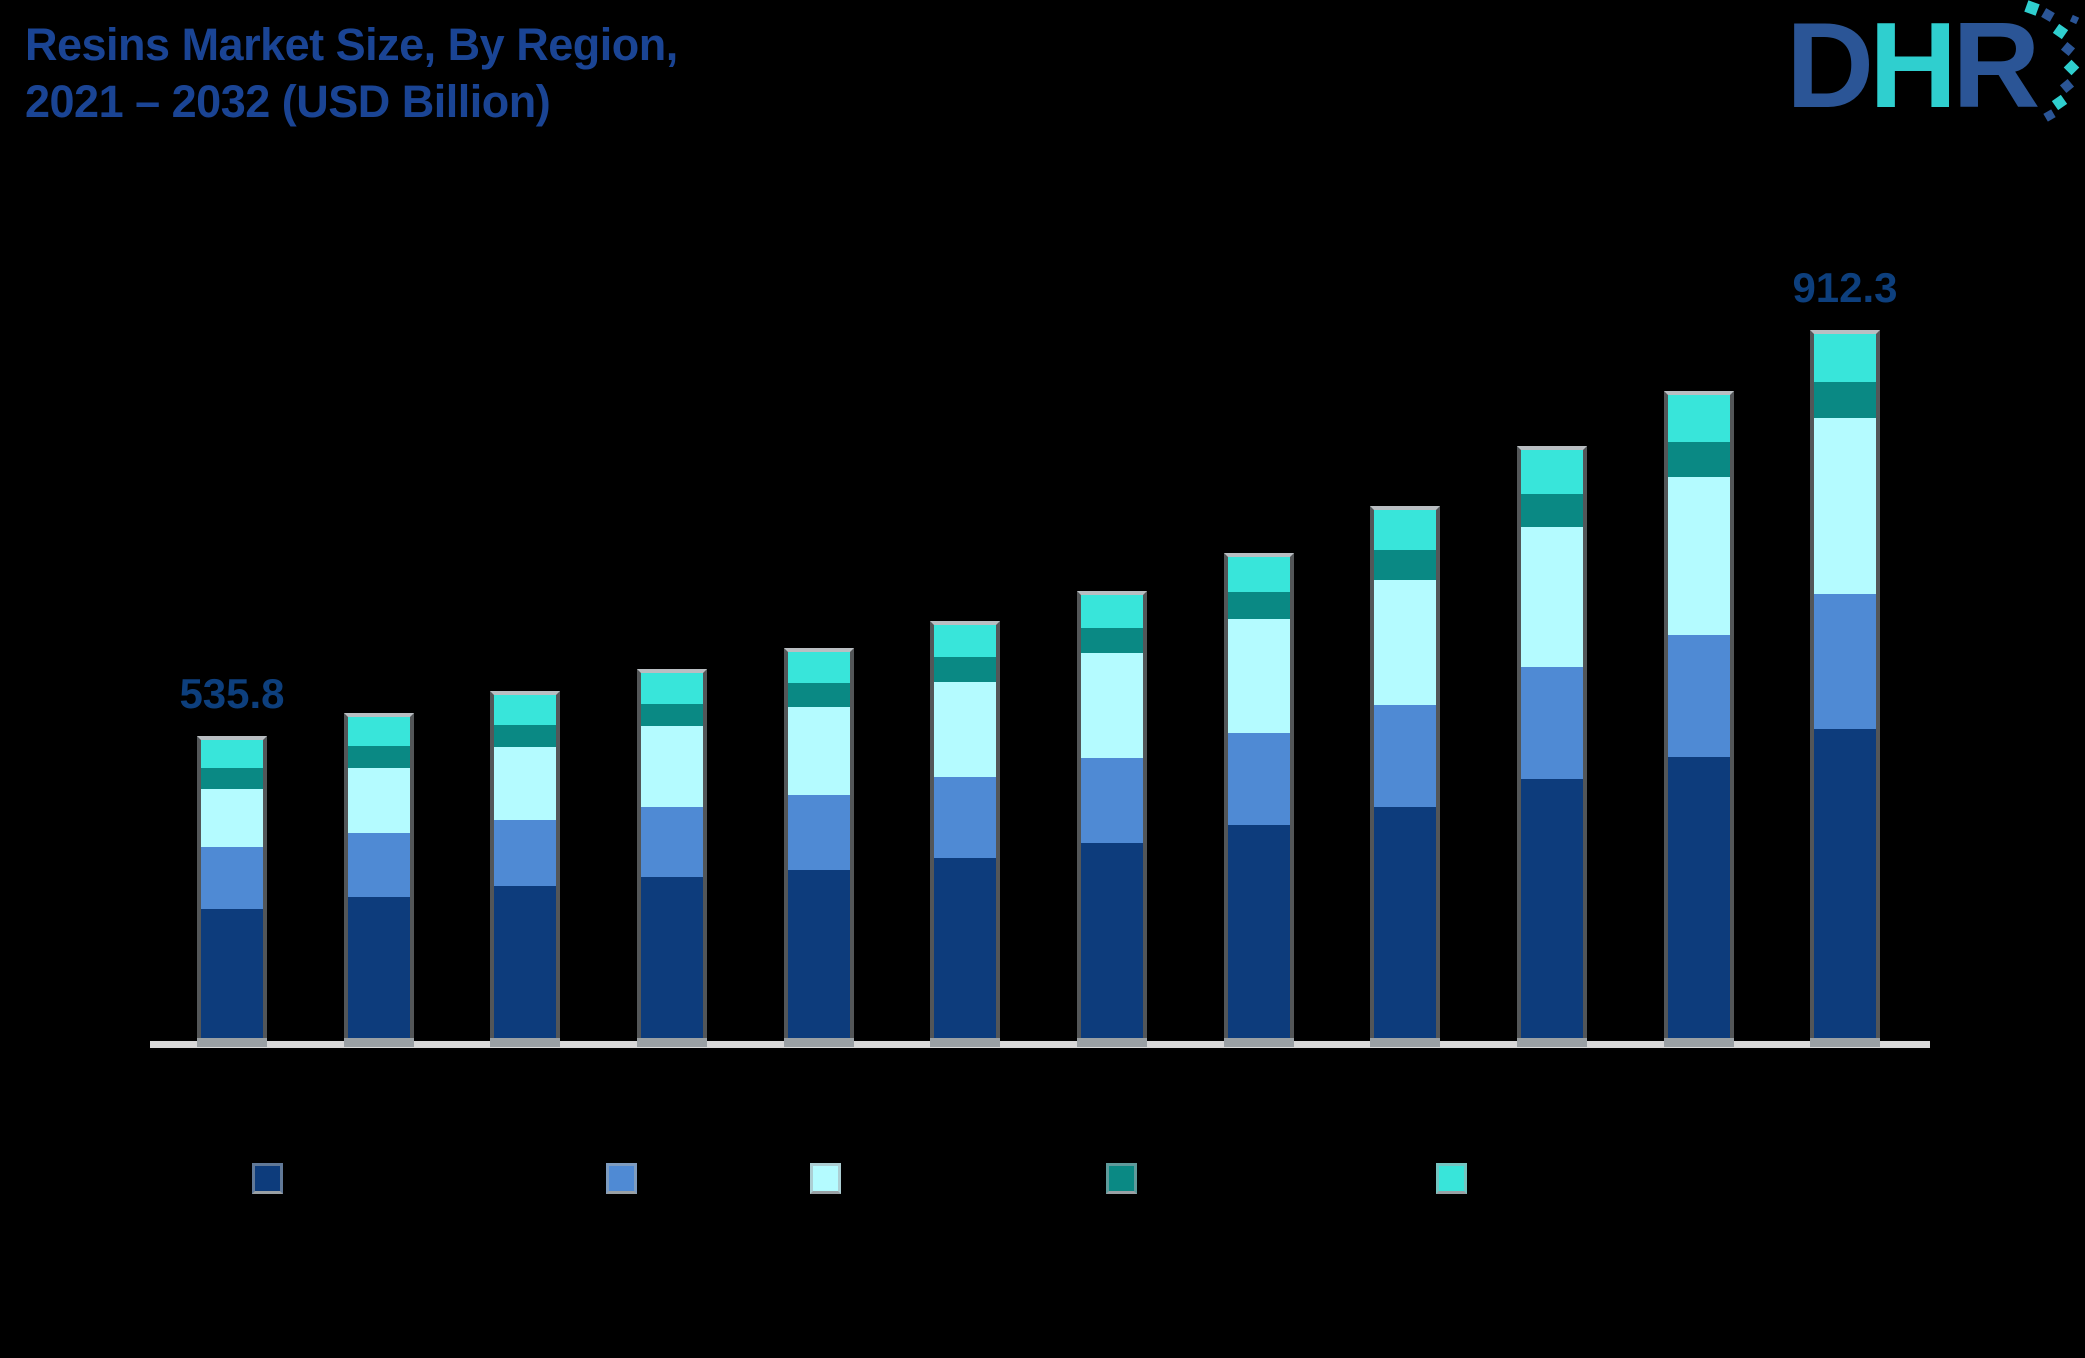 The width and height of the screenshot is (2085, 1358). I want to click on bar-shadow-2022, so click(379, 1042).